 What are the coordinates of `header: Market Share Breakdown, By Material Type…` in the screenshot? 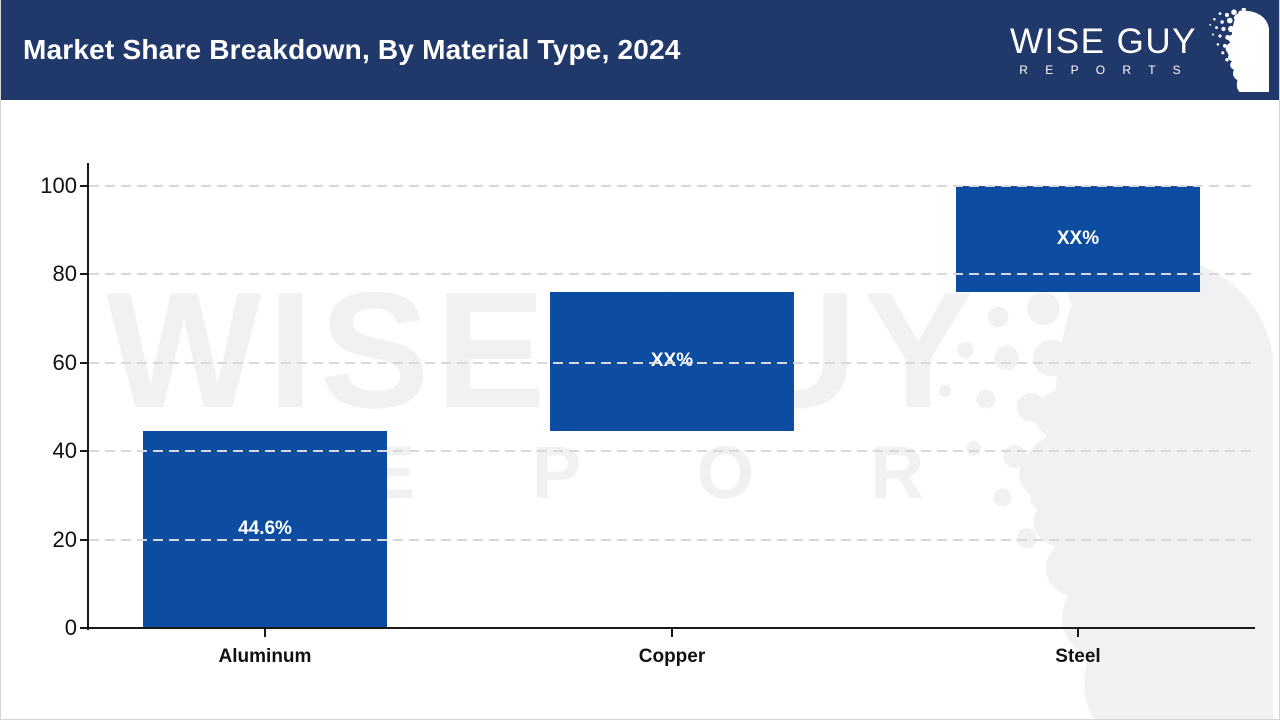 It's located at (640, 50).